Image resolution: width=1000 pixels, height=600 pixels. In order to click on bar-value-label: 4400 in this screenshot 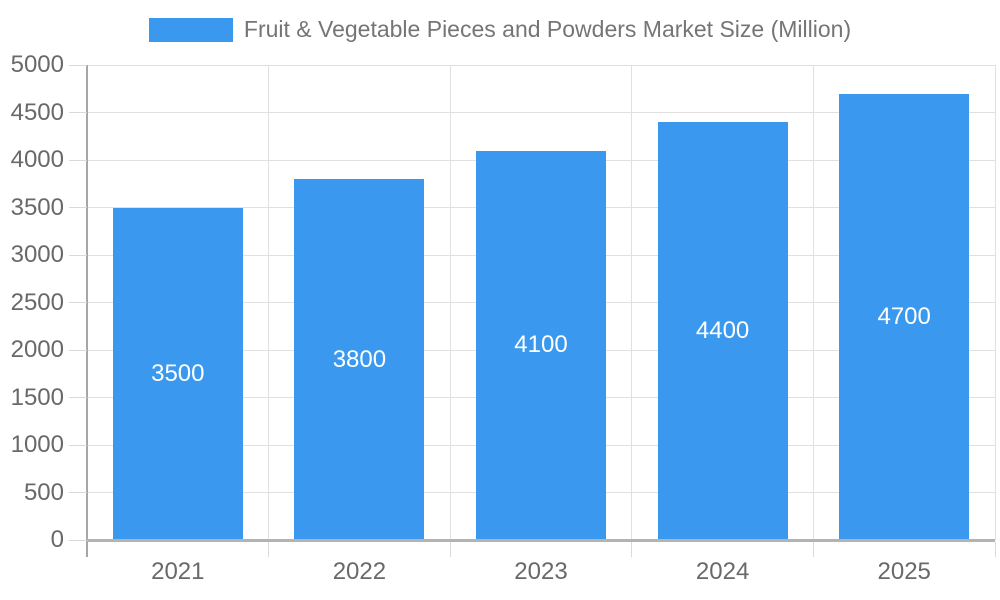, I will do `click(722, 330)`.